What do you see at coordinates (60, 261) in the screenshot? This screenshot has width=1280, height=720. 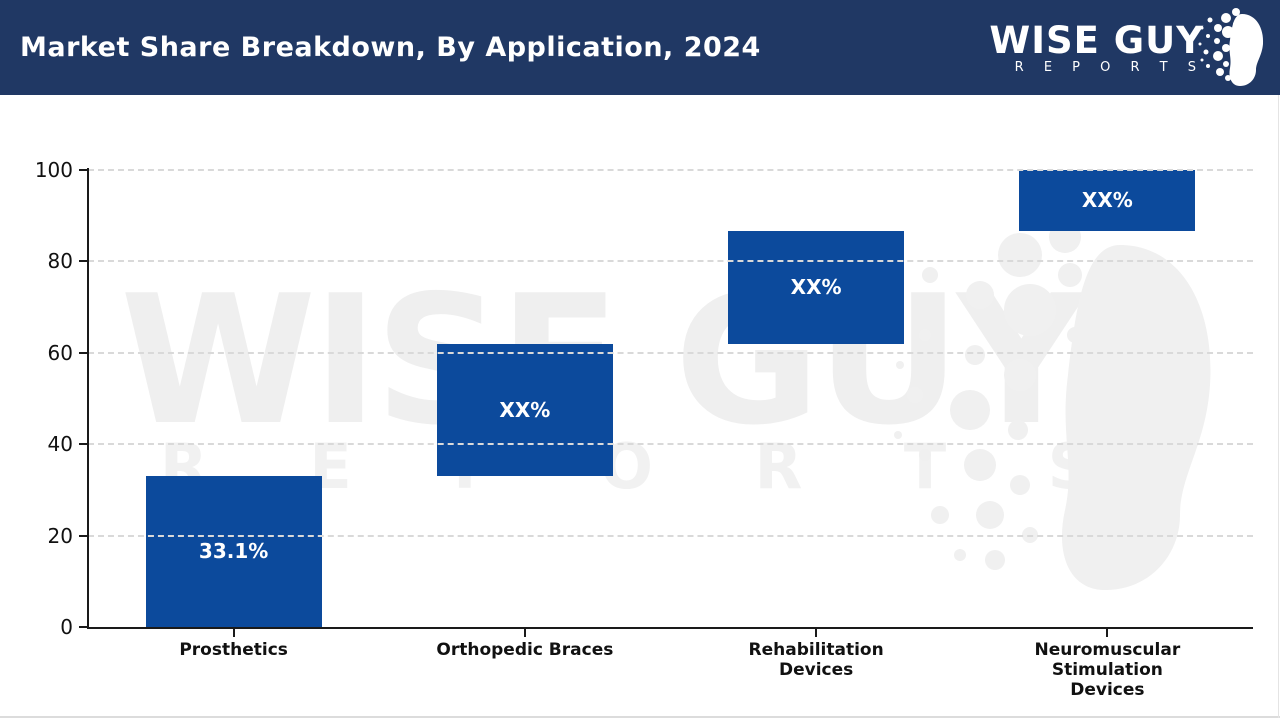 I see `y-tick-label: 80` at bounding box center [60, 261].